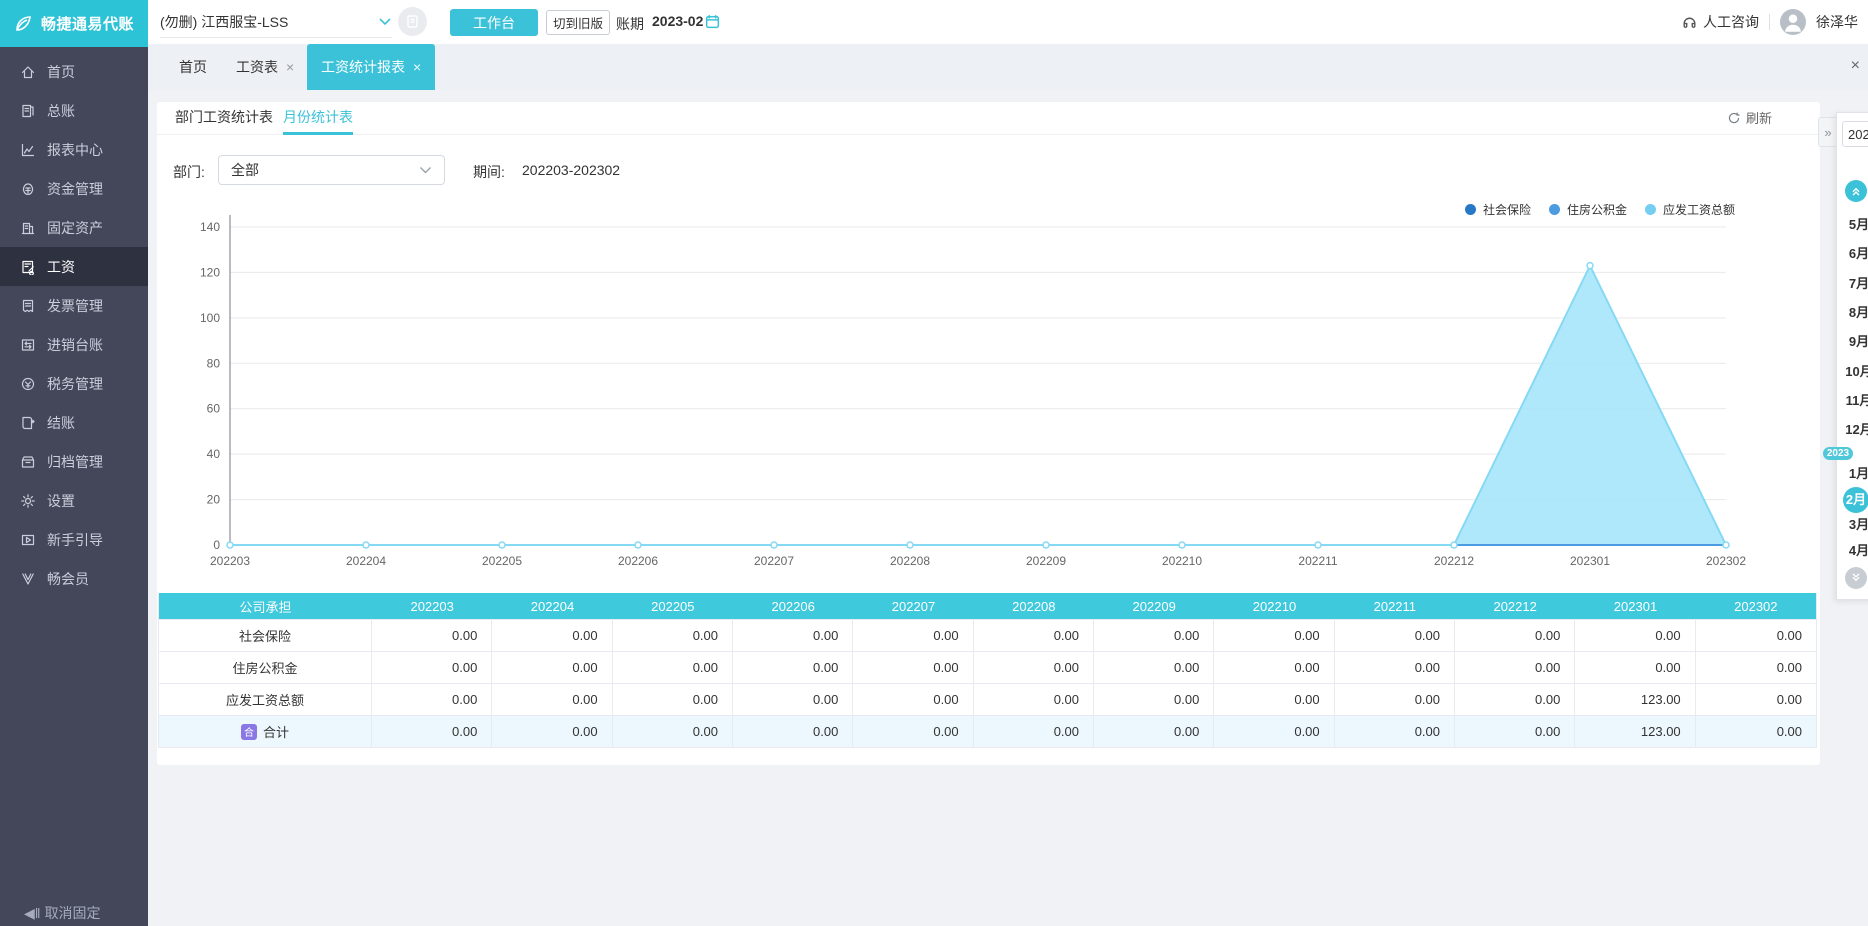 This screenshot has height=926, width=1868. Describe the element at coordinates (363, 67) in the screenshot. I see `tab-label: 工资统计报表` at that location.